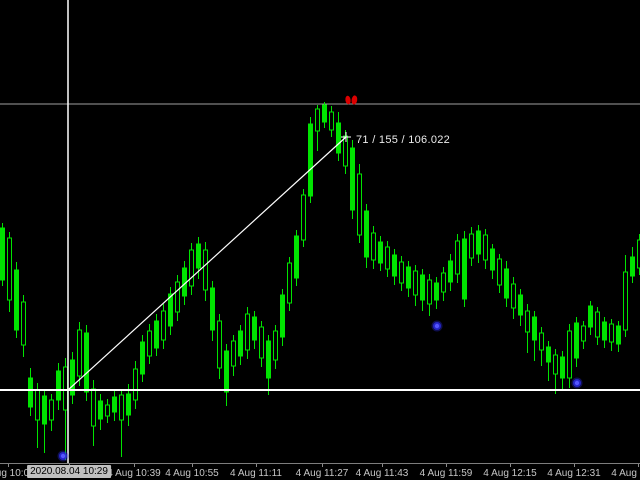  Describe the element at coordinates (17, 473) in the screenshot. I see `time-axis-label: 4 Aug 10:07` at that location.